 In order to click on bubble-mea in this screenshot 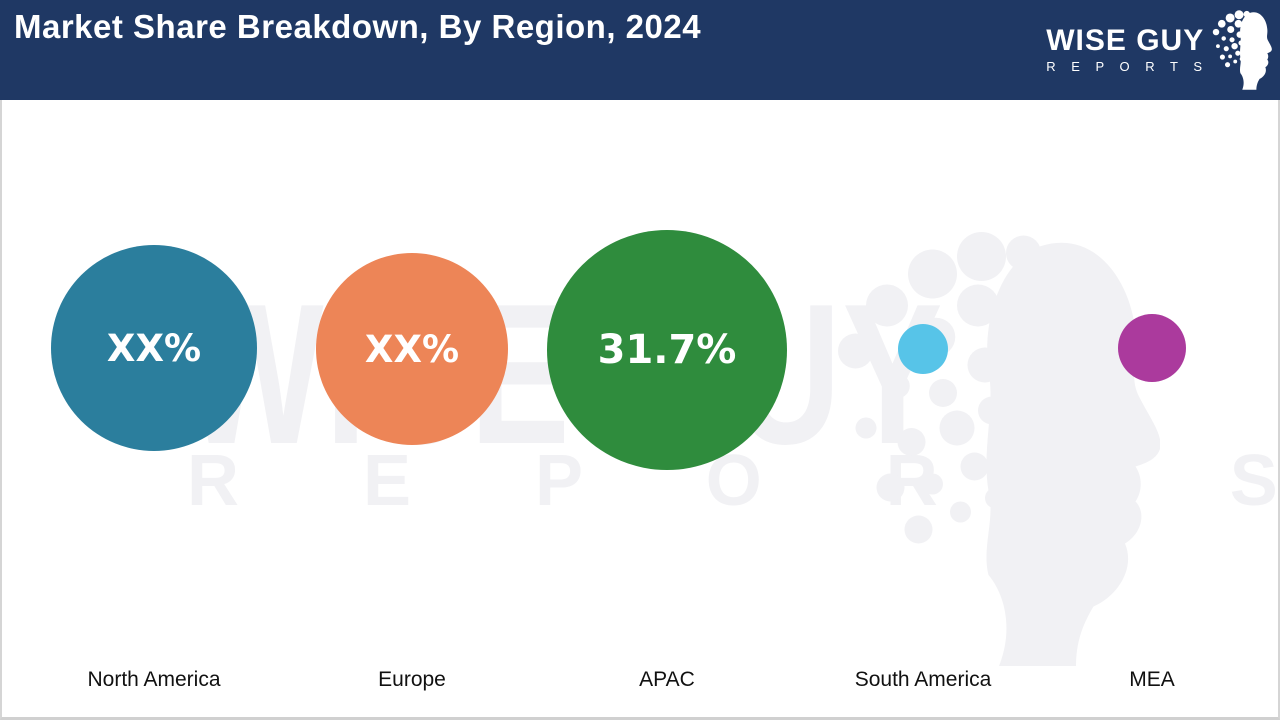, I will do `click(1152, 348)`.